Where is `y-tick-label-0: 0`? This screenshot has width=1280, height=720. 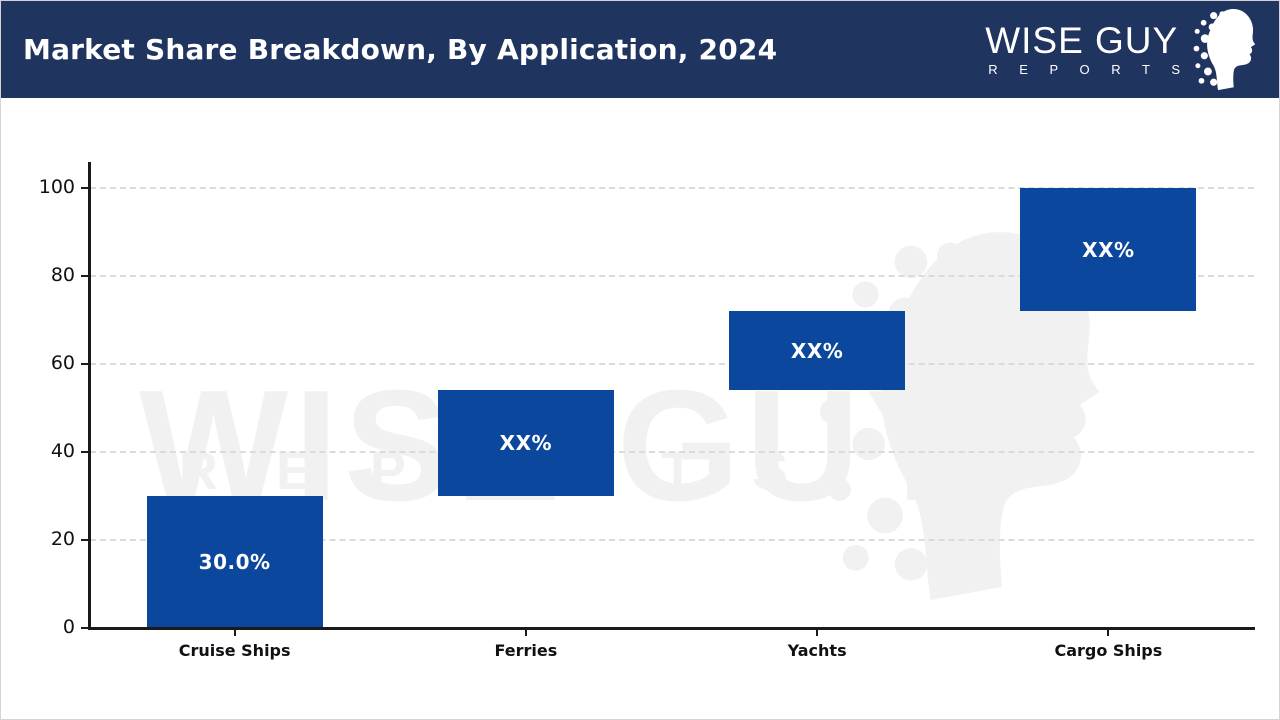 y-tick-label-0: 0 is located at coordinates (68, 626).